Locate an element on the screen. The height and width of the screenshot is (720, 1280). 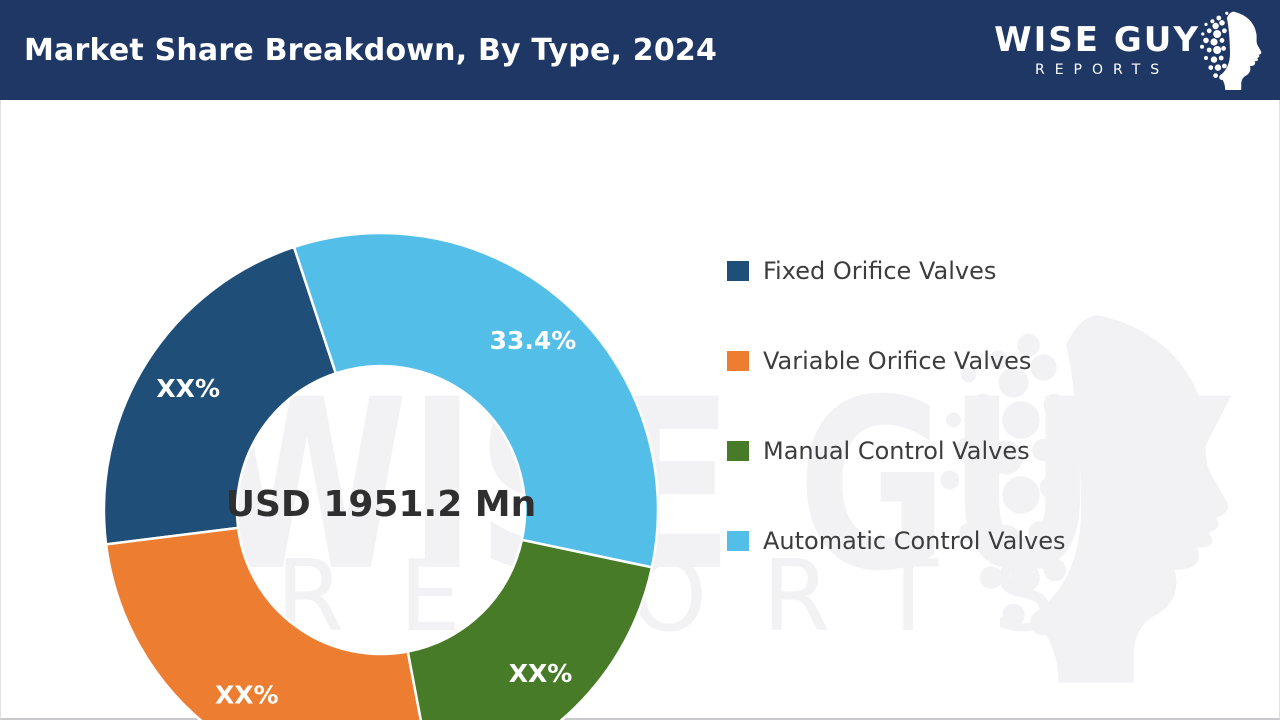
legend-item-manual-control-valves: Manual Control Valves is located at coordinates (896, 451).